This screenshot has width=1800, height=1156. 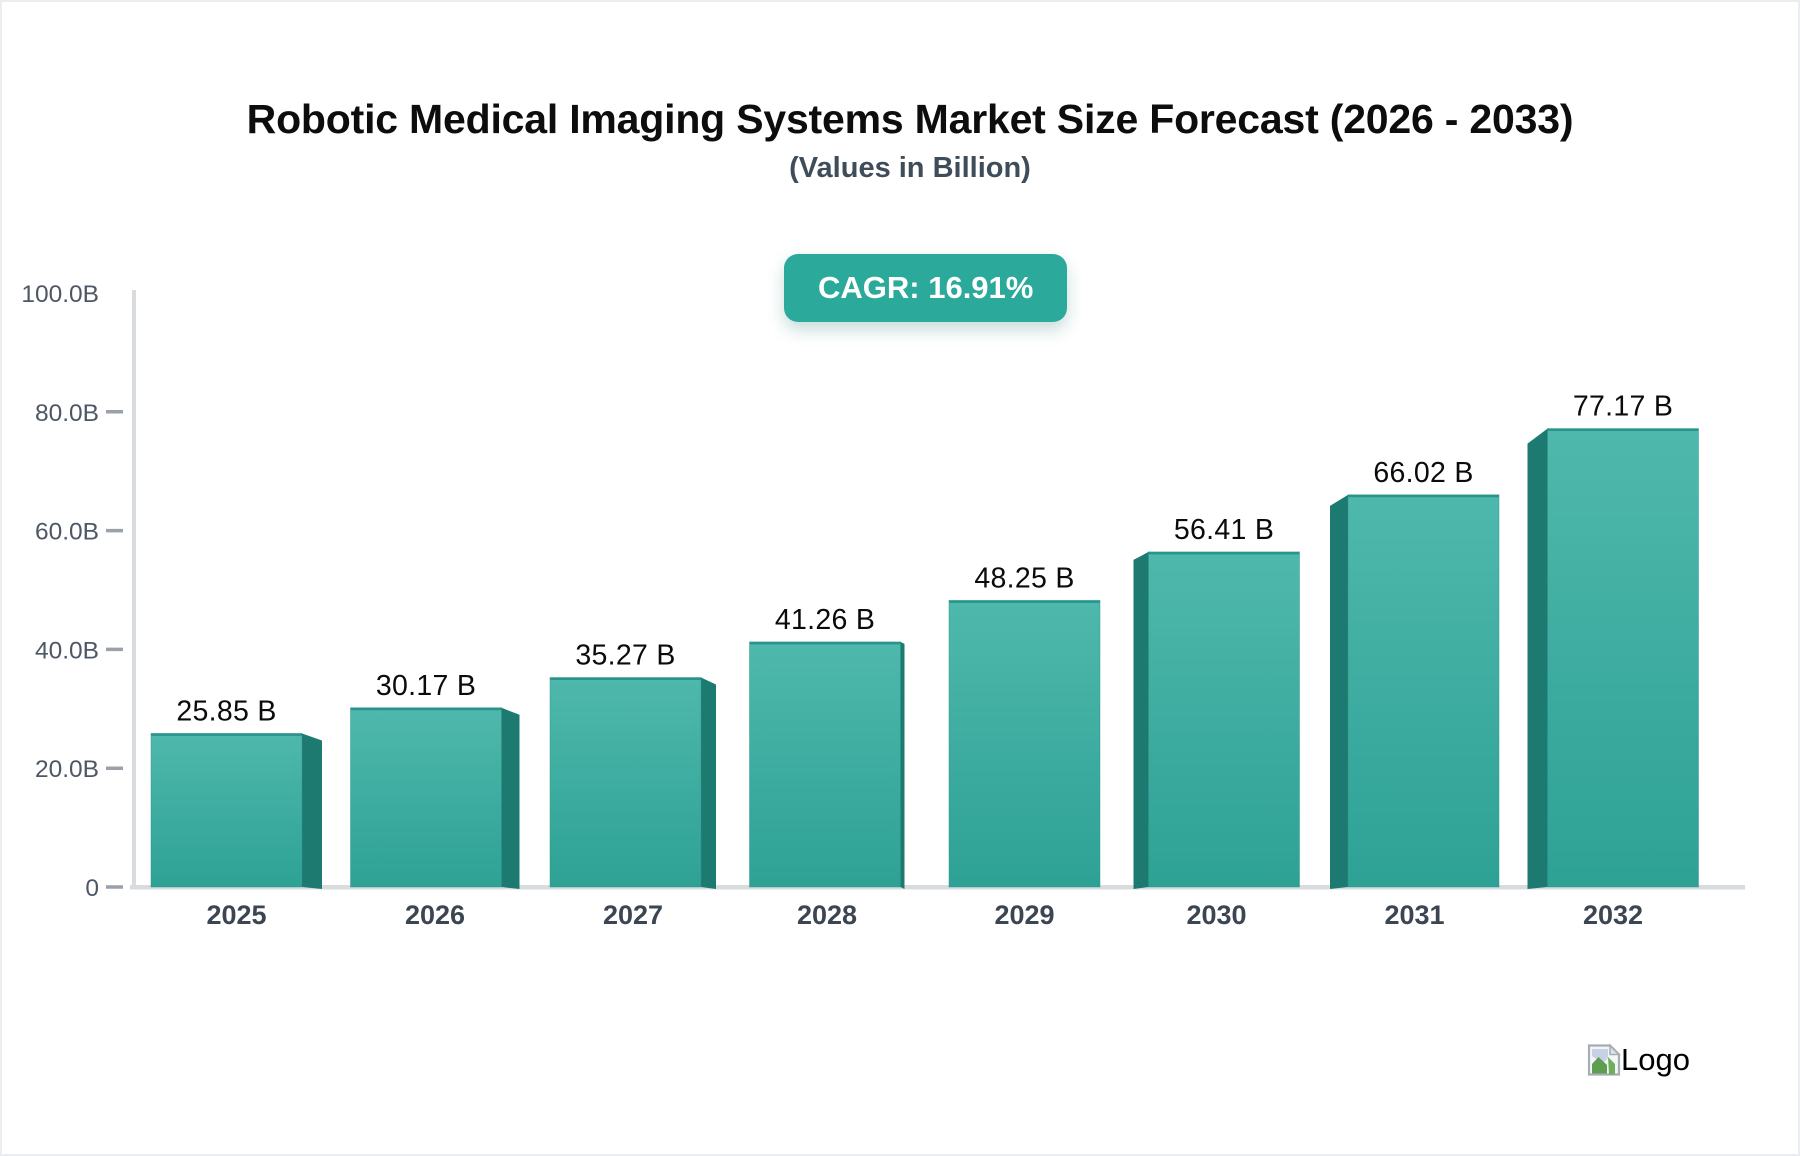 What do you see at coordinates (1024, 915) in the screenshot?
I see `x-tick-label: 2029` at bounding box center [1024, 915].